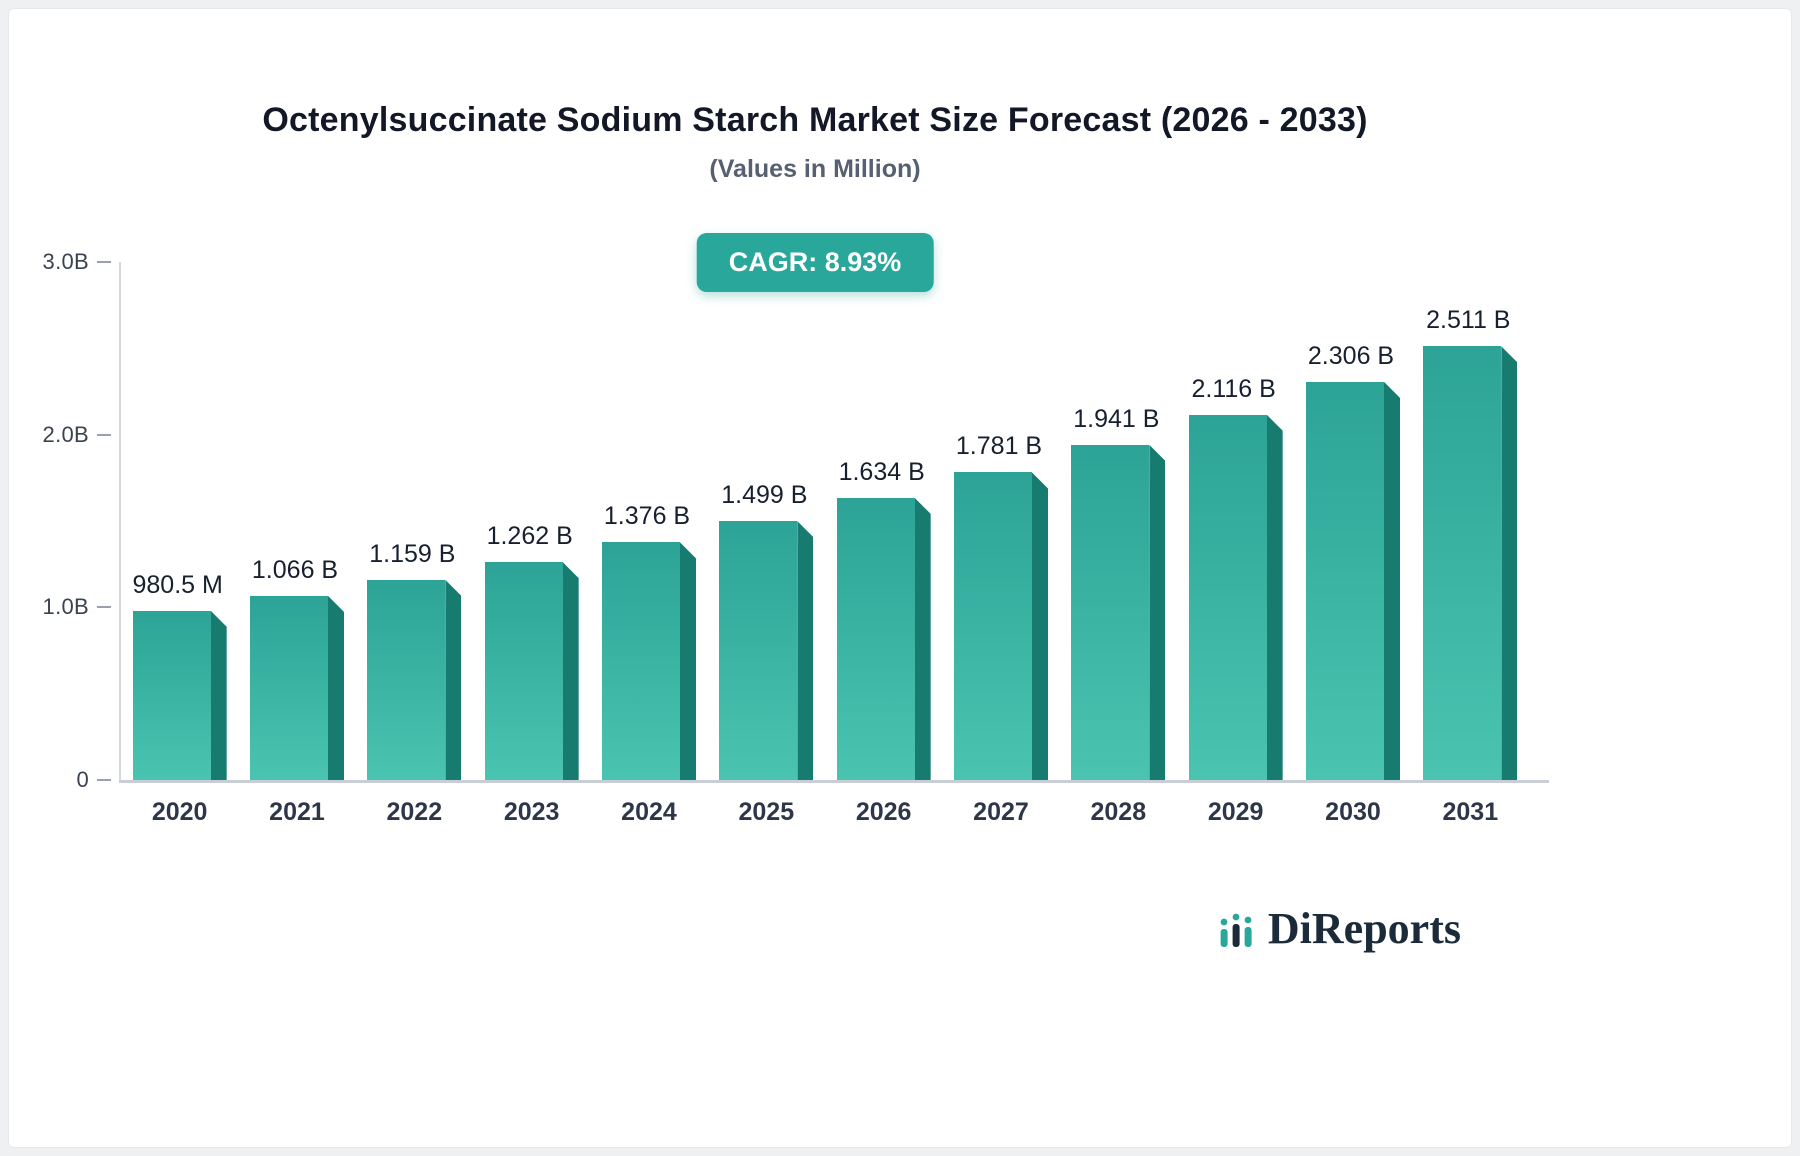 The height and width of the screenshot is (1156, 1800). What do you see at coordinates (649, 812) in the screenshot?
I see `x-axis-category-label: 2024` at bounding box center [649, 812].